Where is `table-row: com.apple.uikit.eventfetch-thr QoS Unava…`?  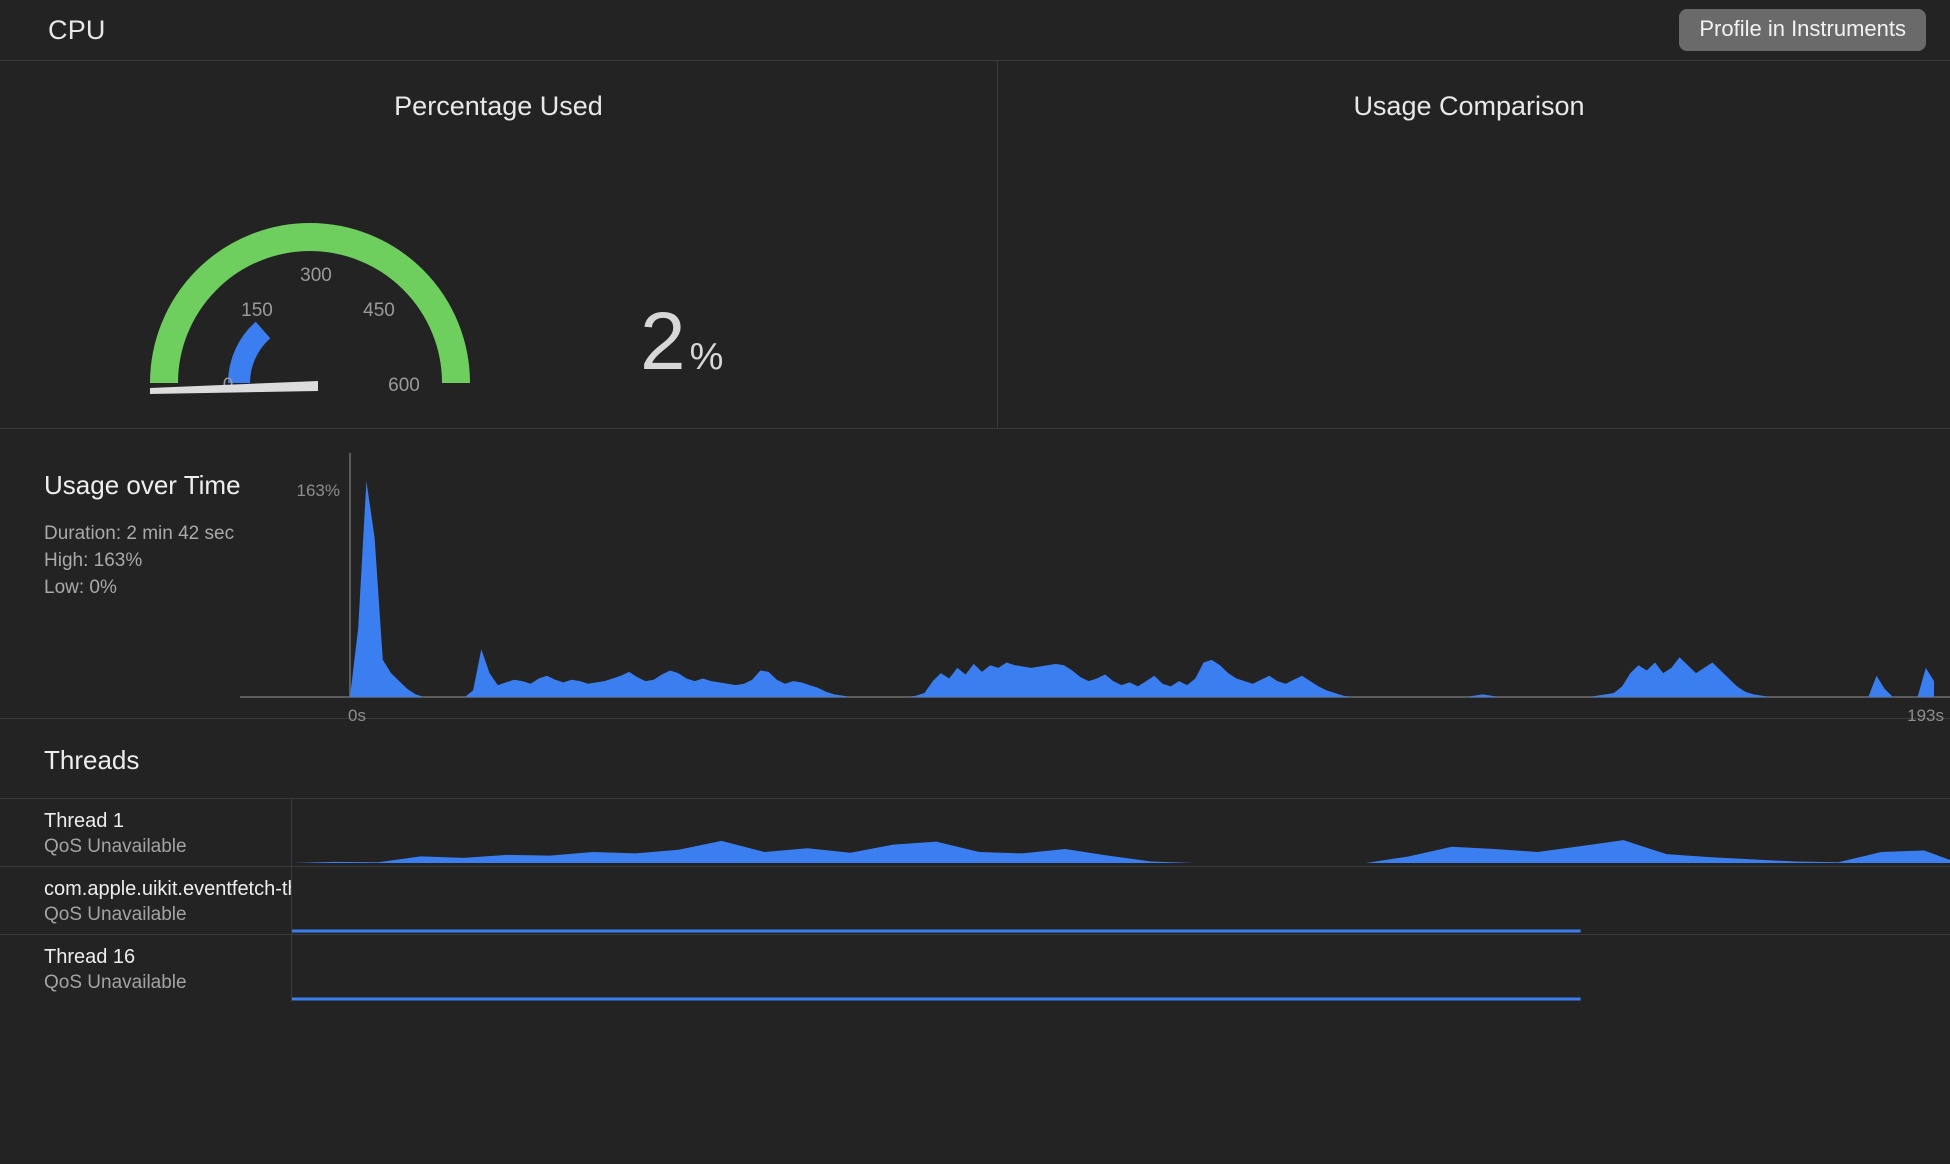
table-row: com.apple.uikit.eventfetch-thr QoS Unava… is located at coordinates (975, 900).